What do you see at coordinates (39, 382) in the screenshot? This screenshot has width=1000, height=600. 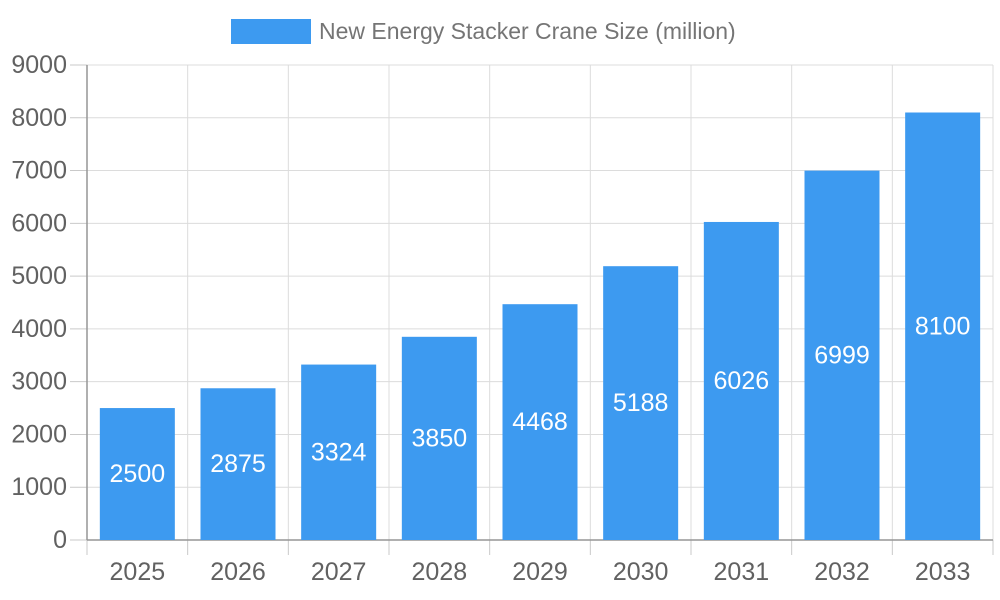 I see `y-axis-tick-label: 3000` at bounding box center [39, 382].